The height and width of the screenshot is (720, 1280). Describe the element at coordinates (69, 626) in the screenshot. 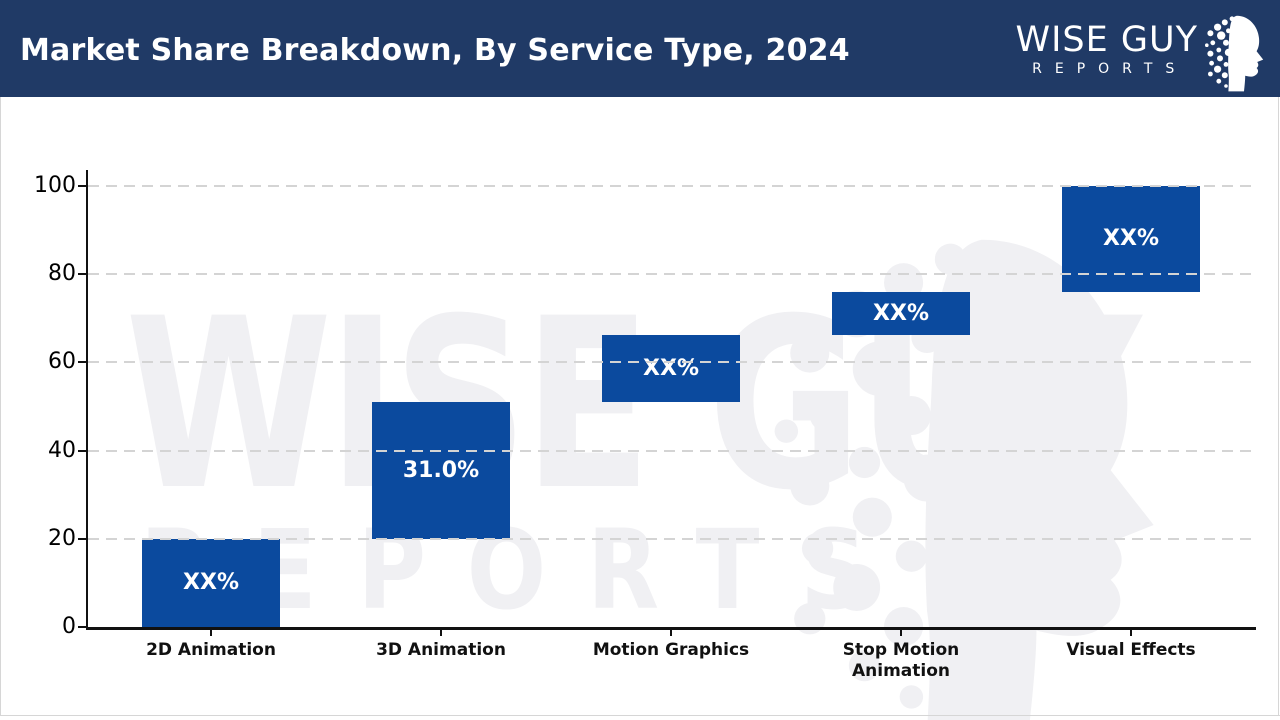

I see `y-tick-label: 0` at that location.